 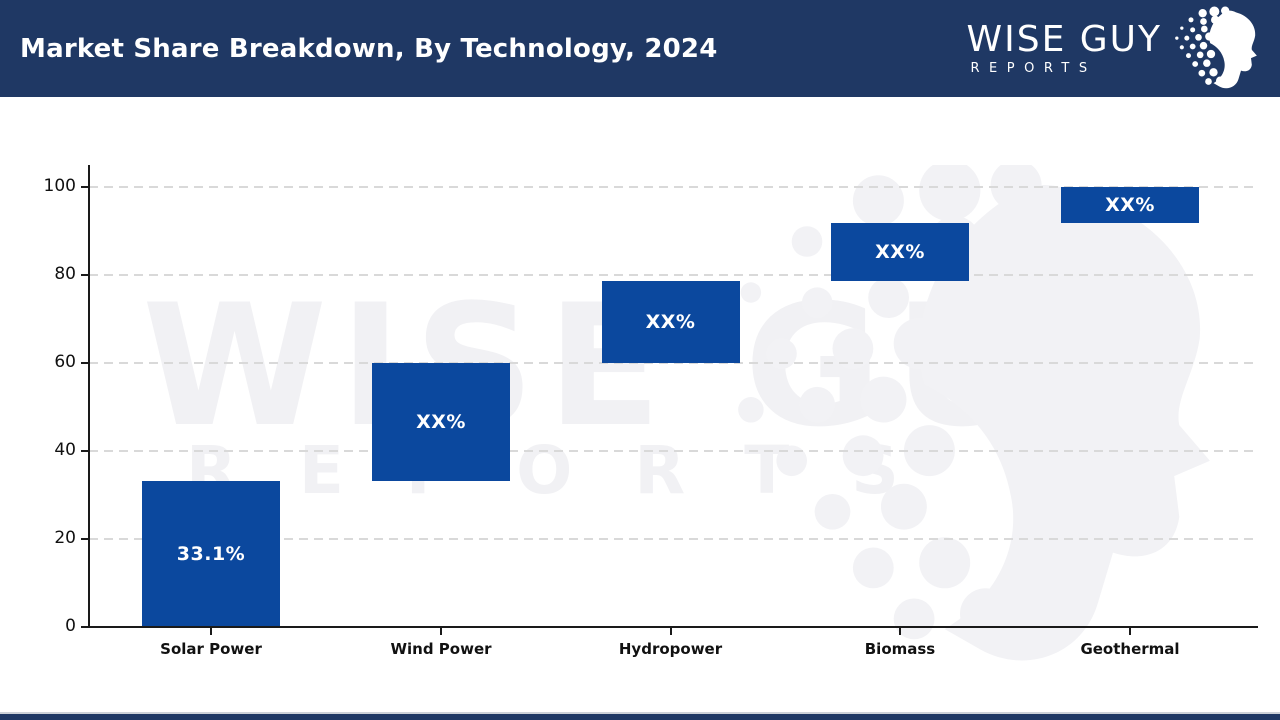 I want to click on y-axis-line, so click(x=89, y=396).